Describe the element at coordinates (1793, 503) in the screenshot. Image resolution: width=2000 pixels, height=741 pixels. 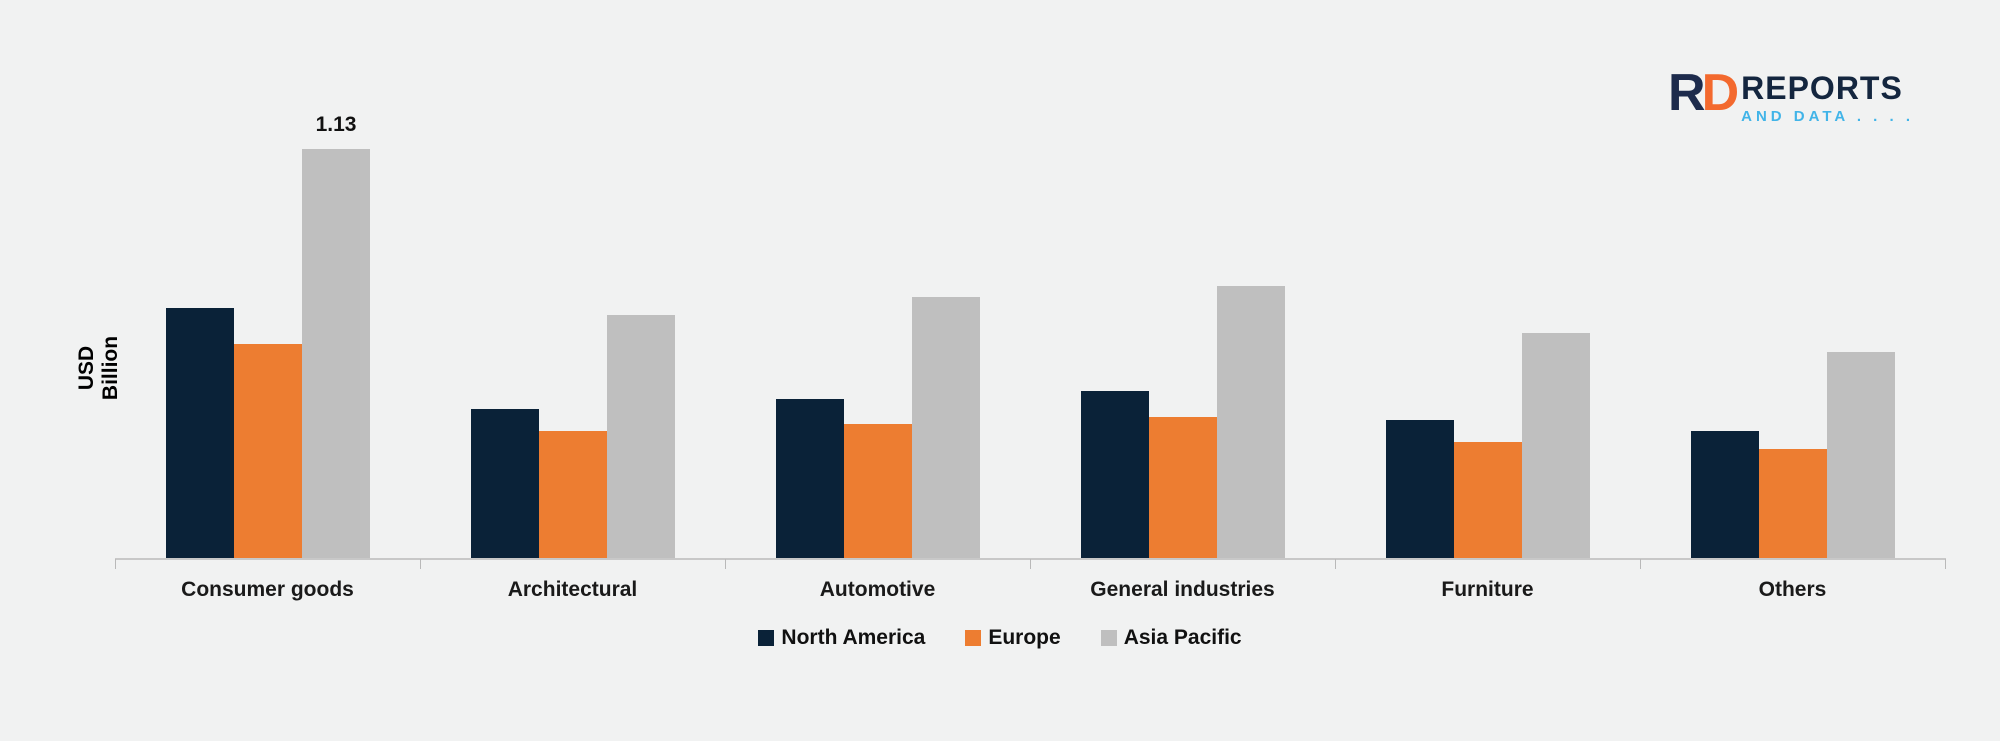
I see `bar-europe-others` at that location.